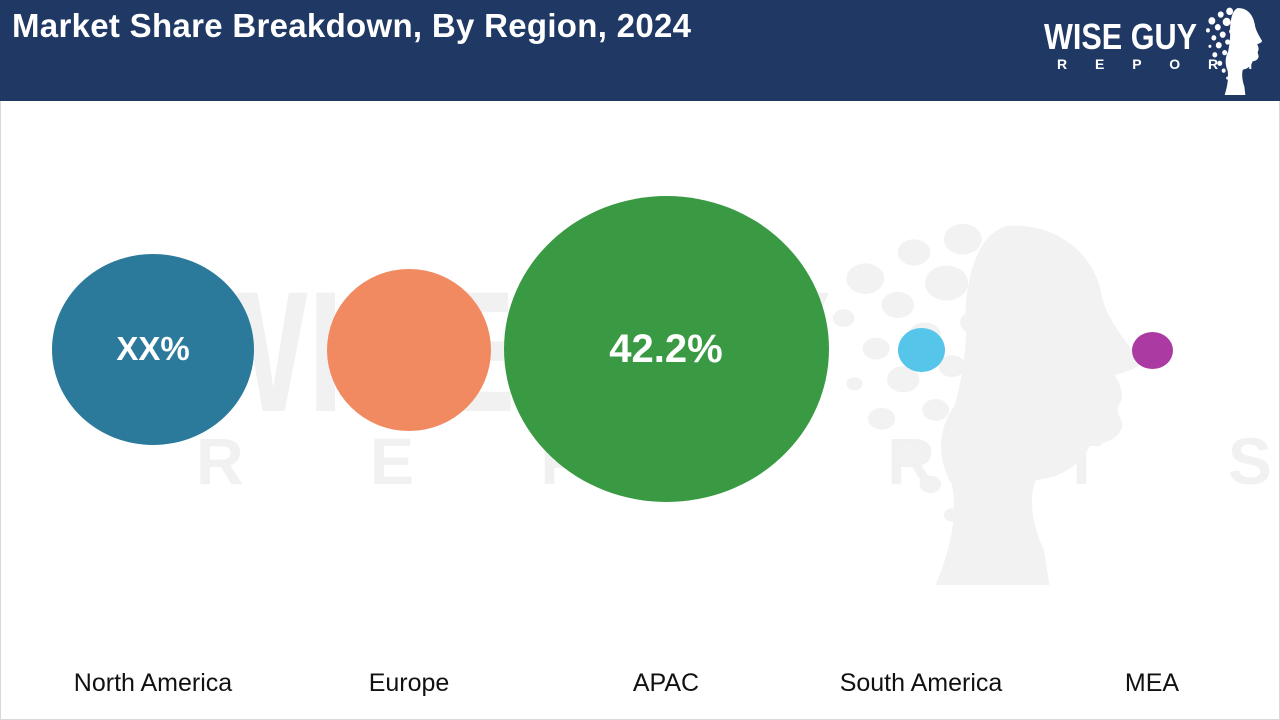 The image size is (1280, 720). I want to click on bubble-mea, so click(1152, 350).